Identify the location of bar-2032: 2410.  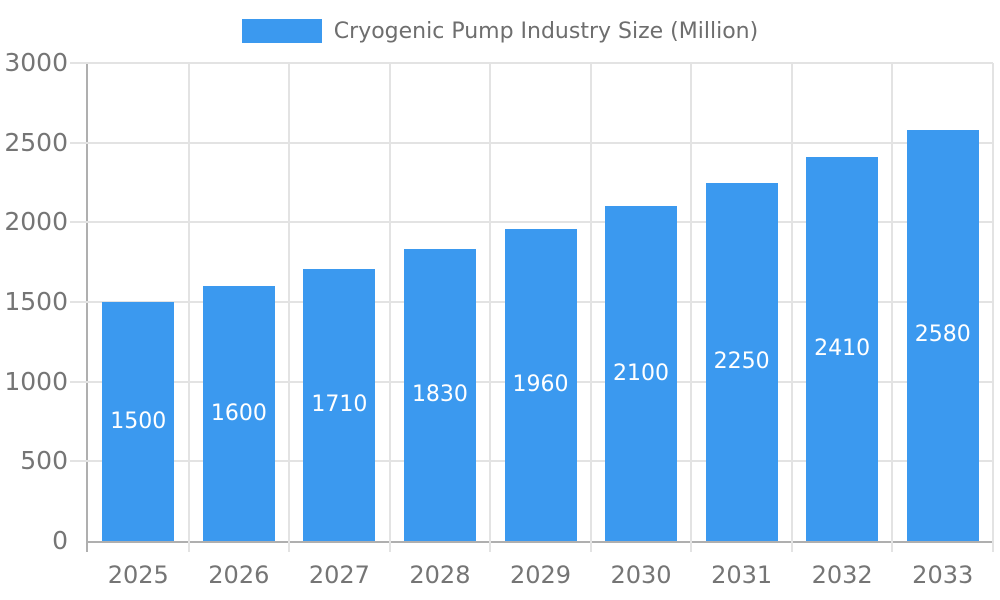
(842, 349).